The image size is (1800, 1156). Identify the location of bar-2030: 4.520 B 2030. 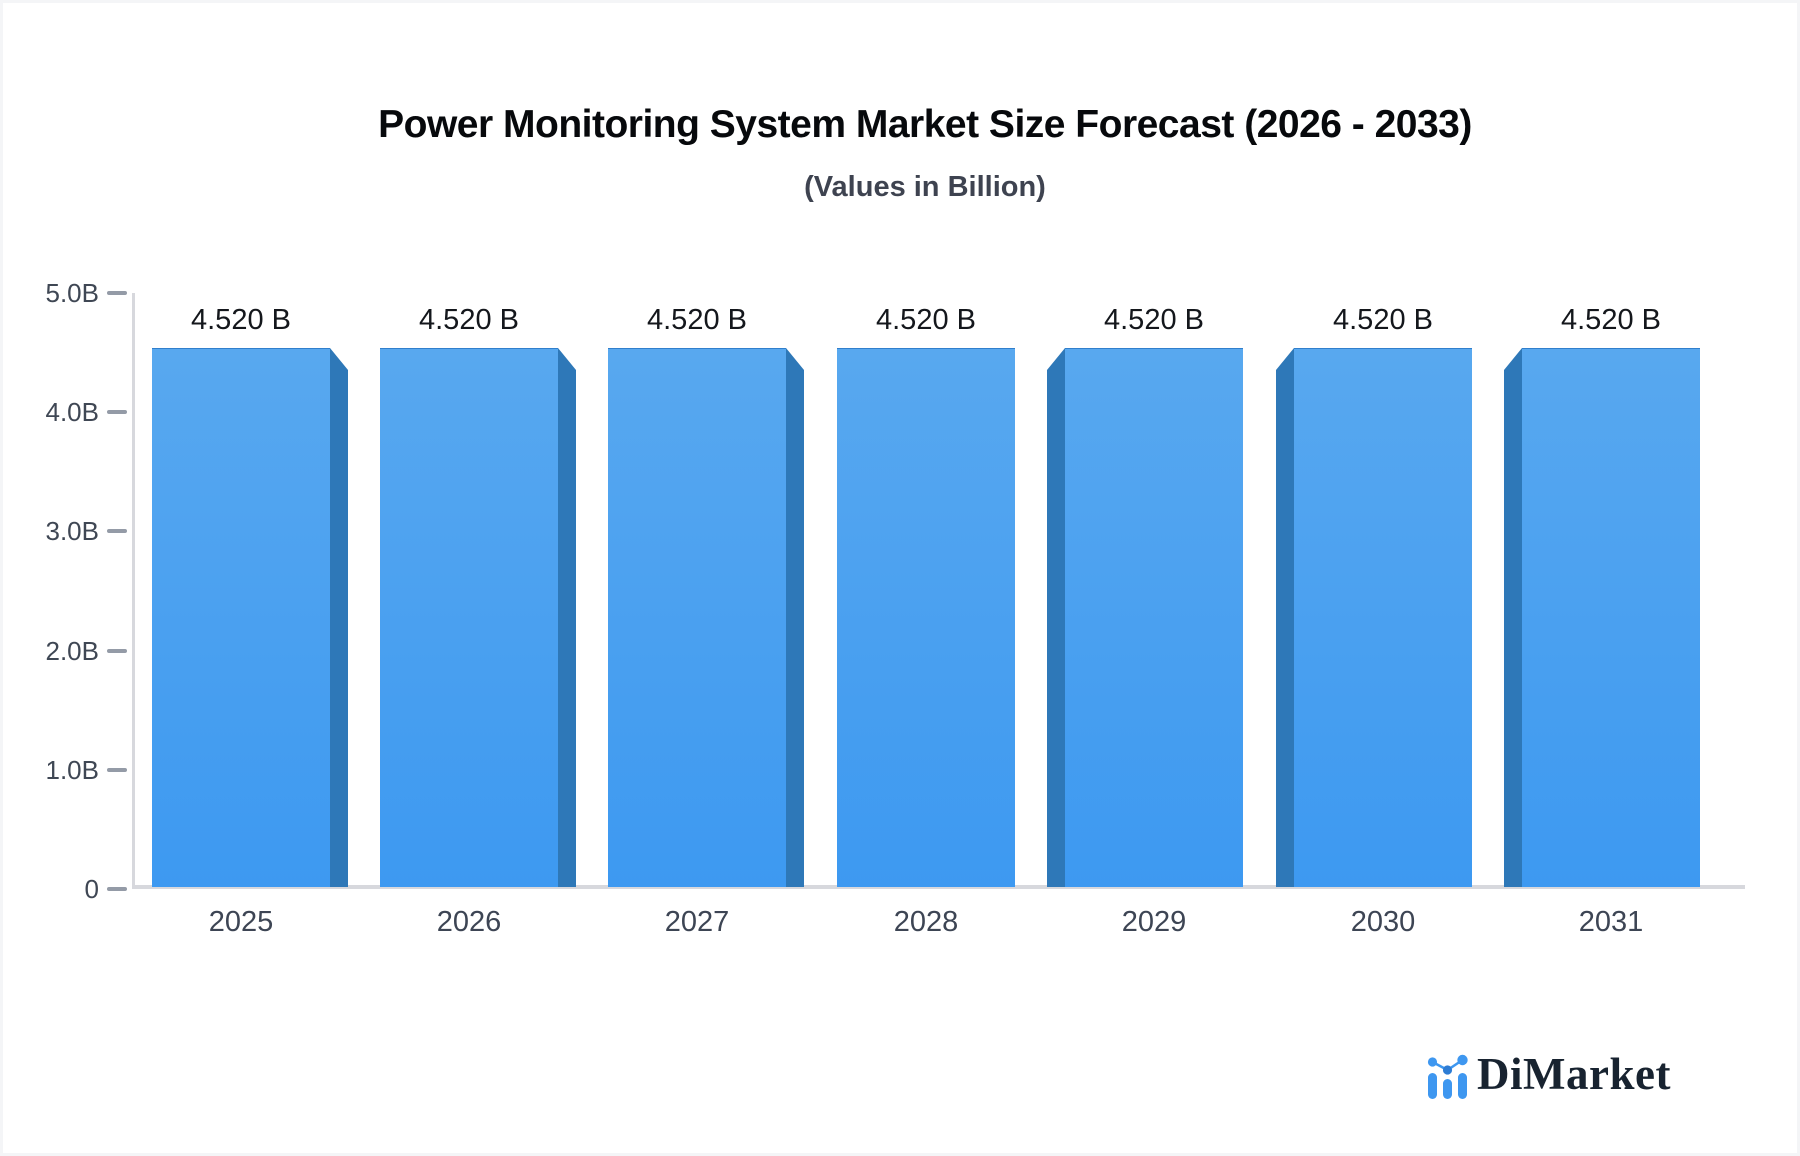
(1383, 628).